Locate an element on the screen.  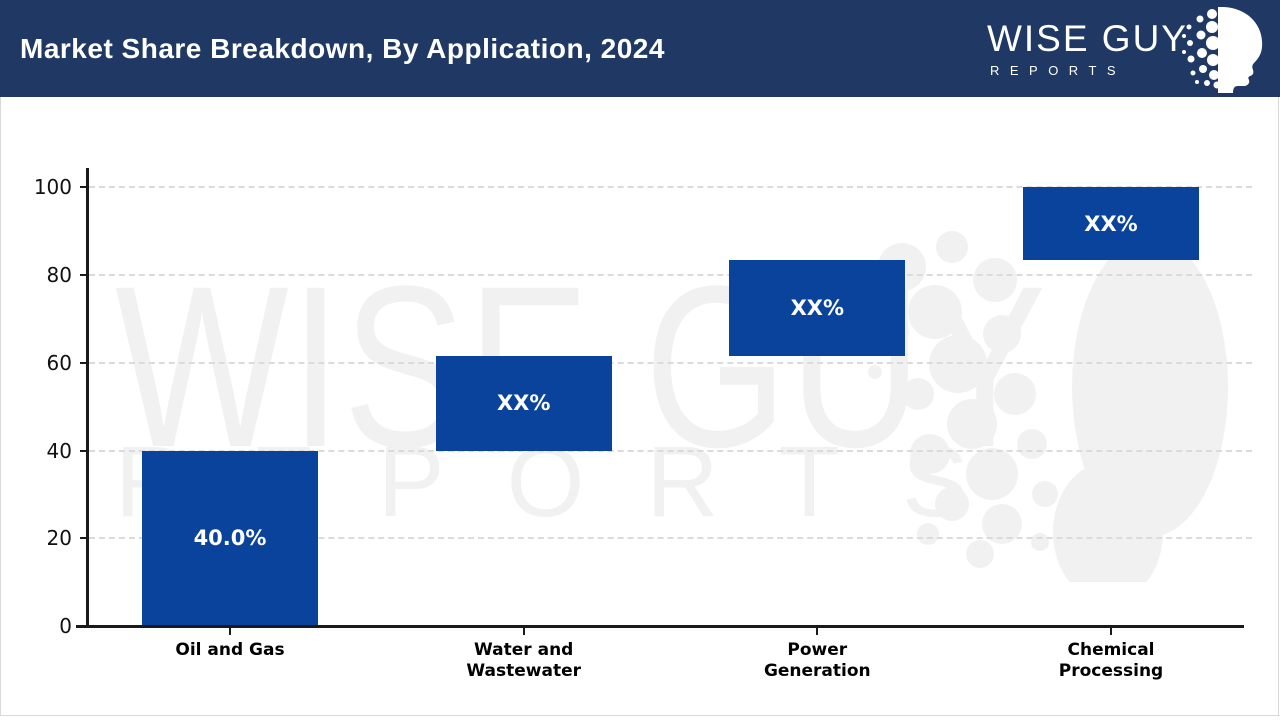
dotted-head-logo-icon is located at coordinates (1222, 49).